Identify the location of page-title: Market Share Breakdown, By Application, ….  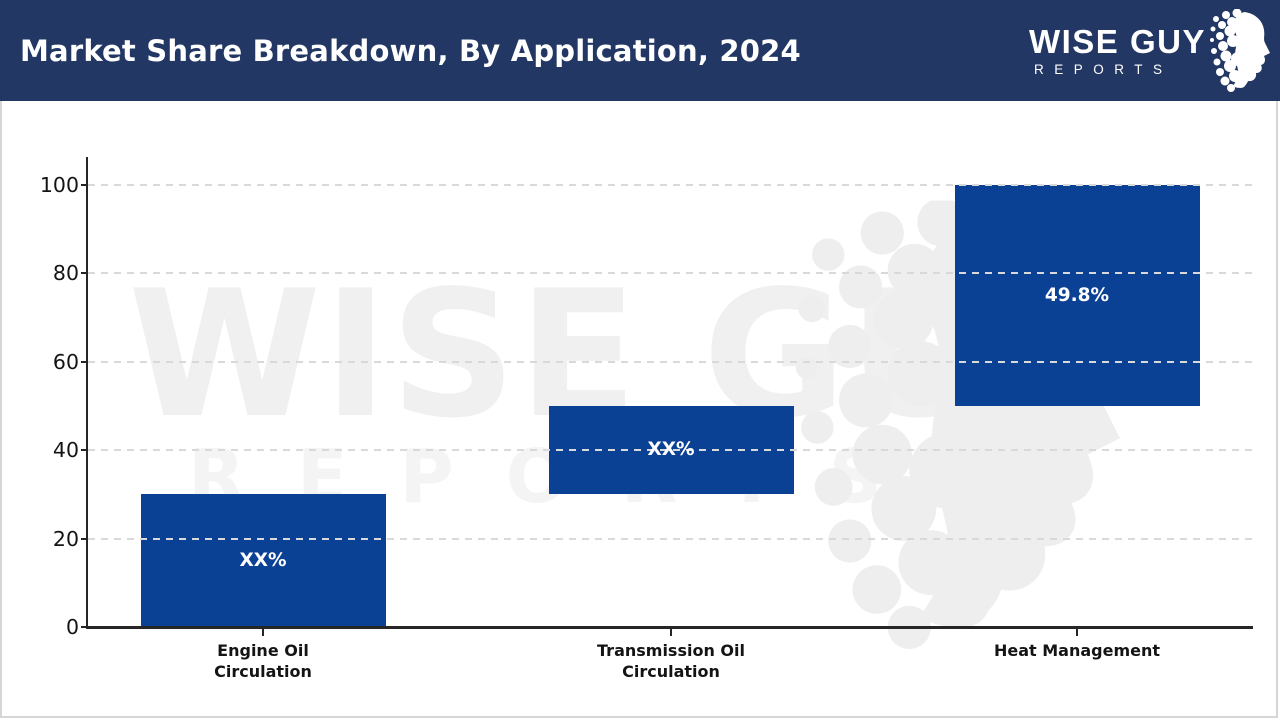
(410, 50).